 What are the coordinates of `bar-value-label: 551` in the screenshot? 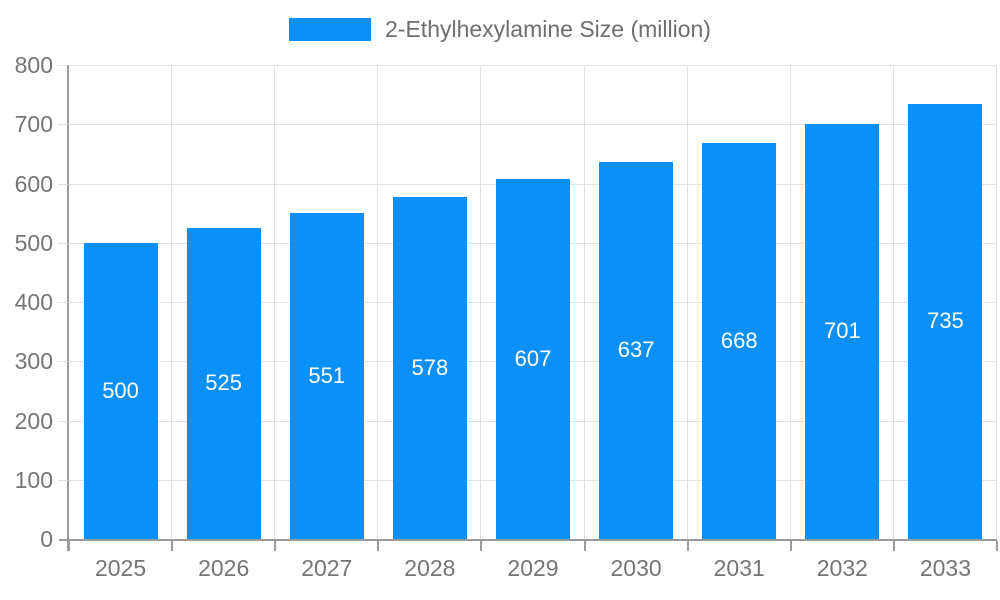 It's located at (327, 375).